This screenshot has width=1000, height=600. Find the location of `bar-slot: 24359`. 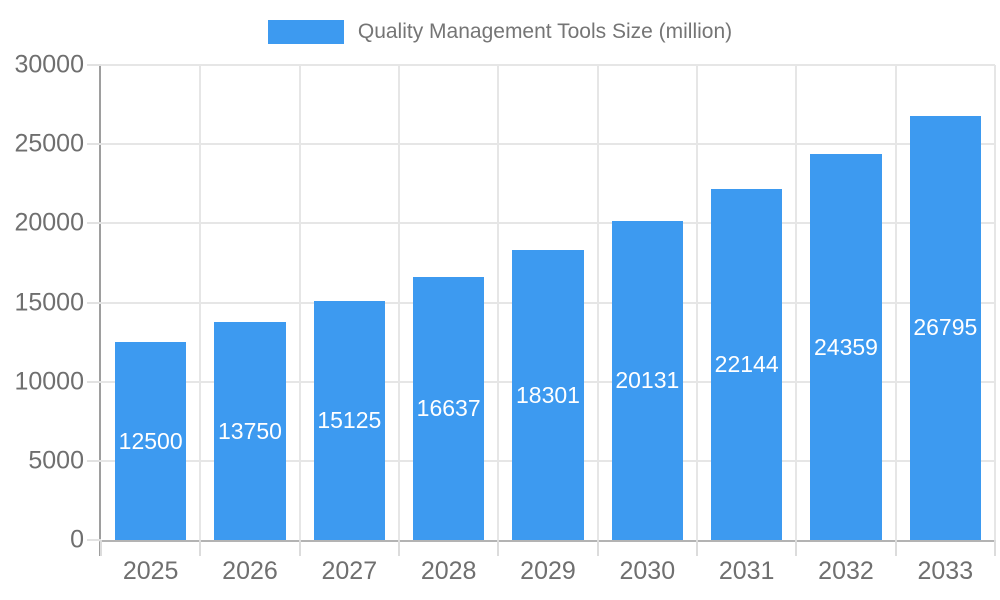

bar-slot: 24359 is located at coordinates (845, 302).